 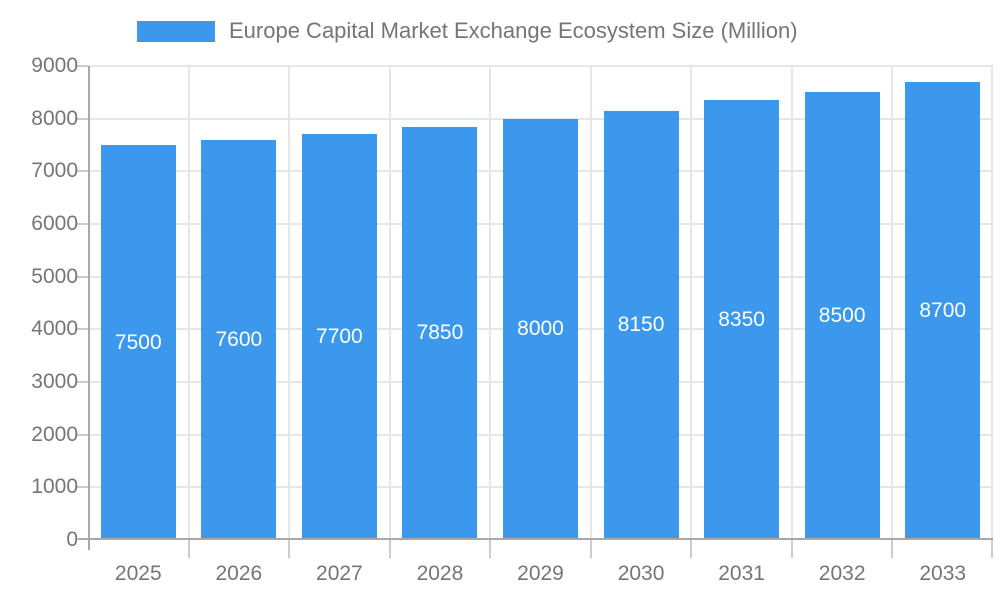 What do you see at coordinates (641, 573) in the screenshot?
I see `x-tick-label: 2030` at bounding box center [641, 573].